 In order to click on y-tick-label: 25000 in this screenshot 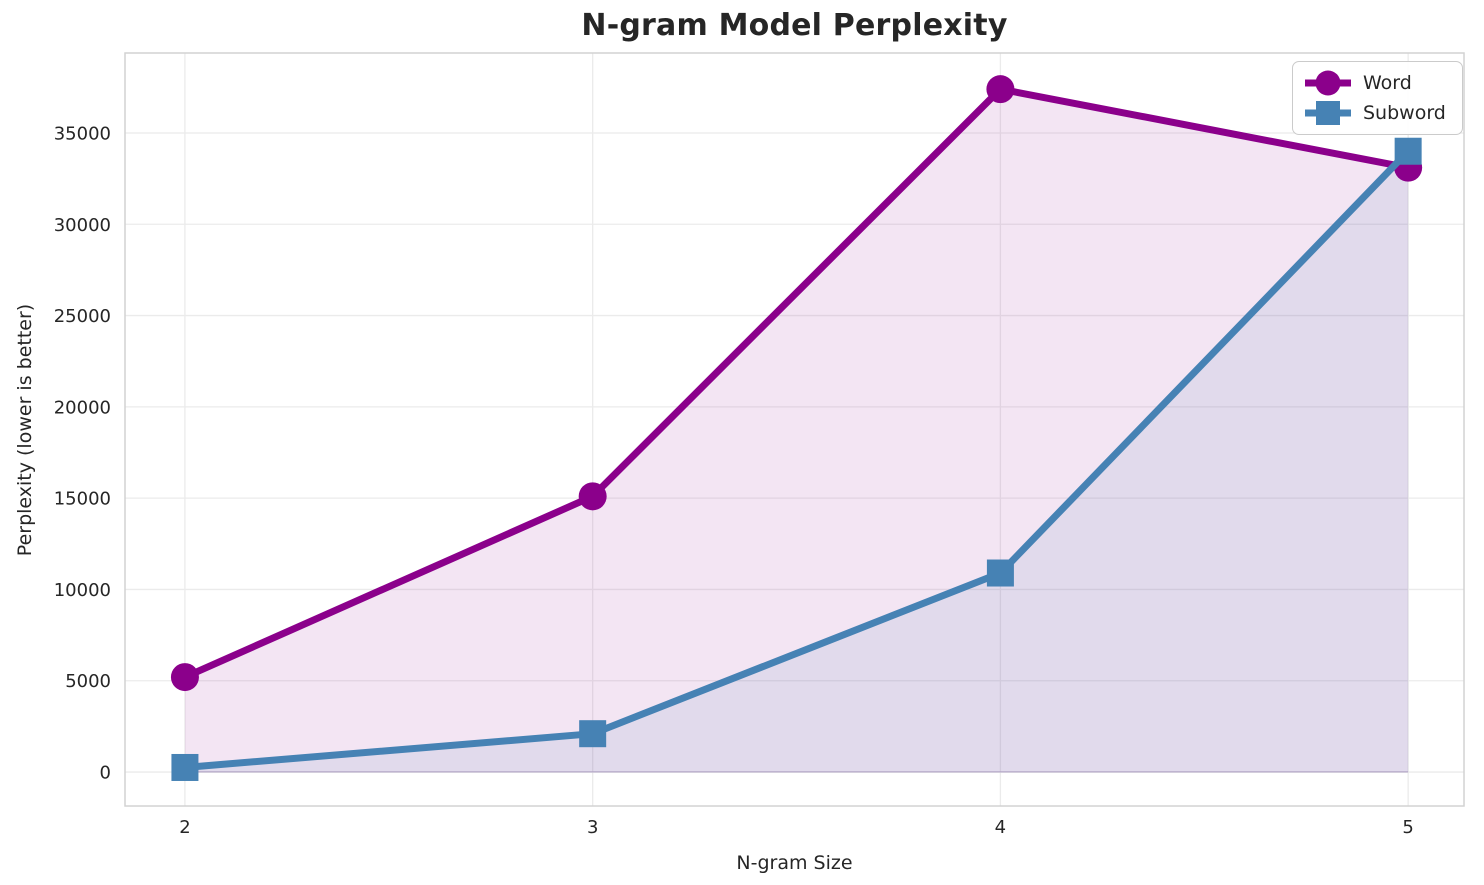, I will do `click(82, 316)`.